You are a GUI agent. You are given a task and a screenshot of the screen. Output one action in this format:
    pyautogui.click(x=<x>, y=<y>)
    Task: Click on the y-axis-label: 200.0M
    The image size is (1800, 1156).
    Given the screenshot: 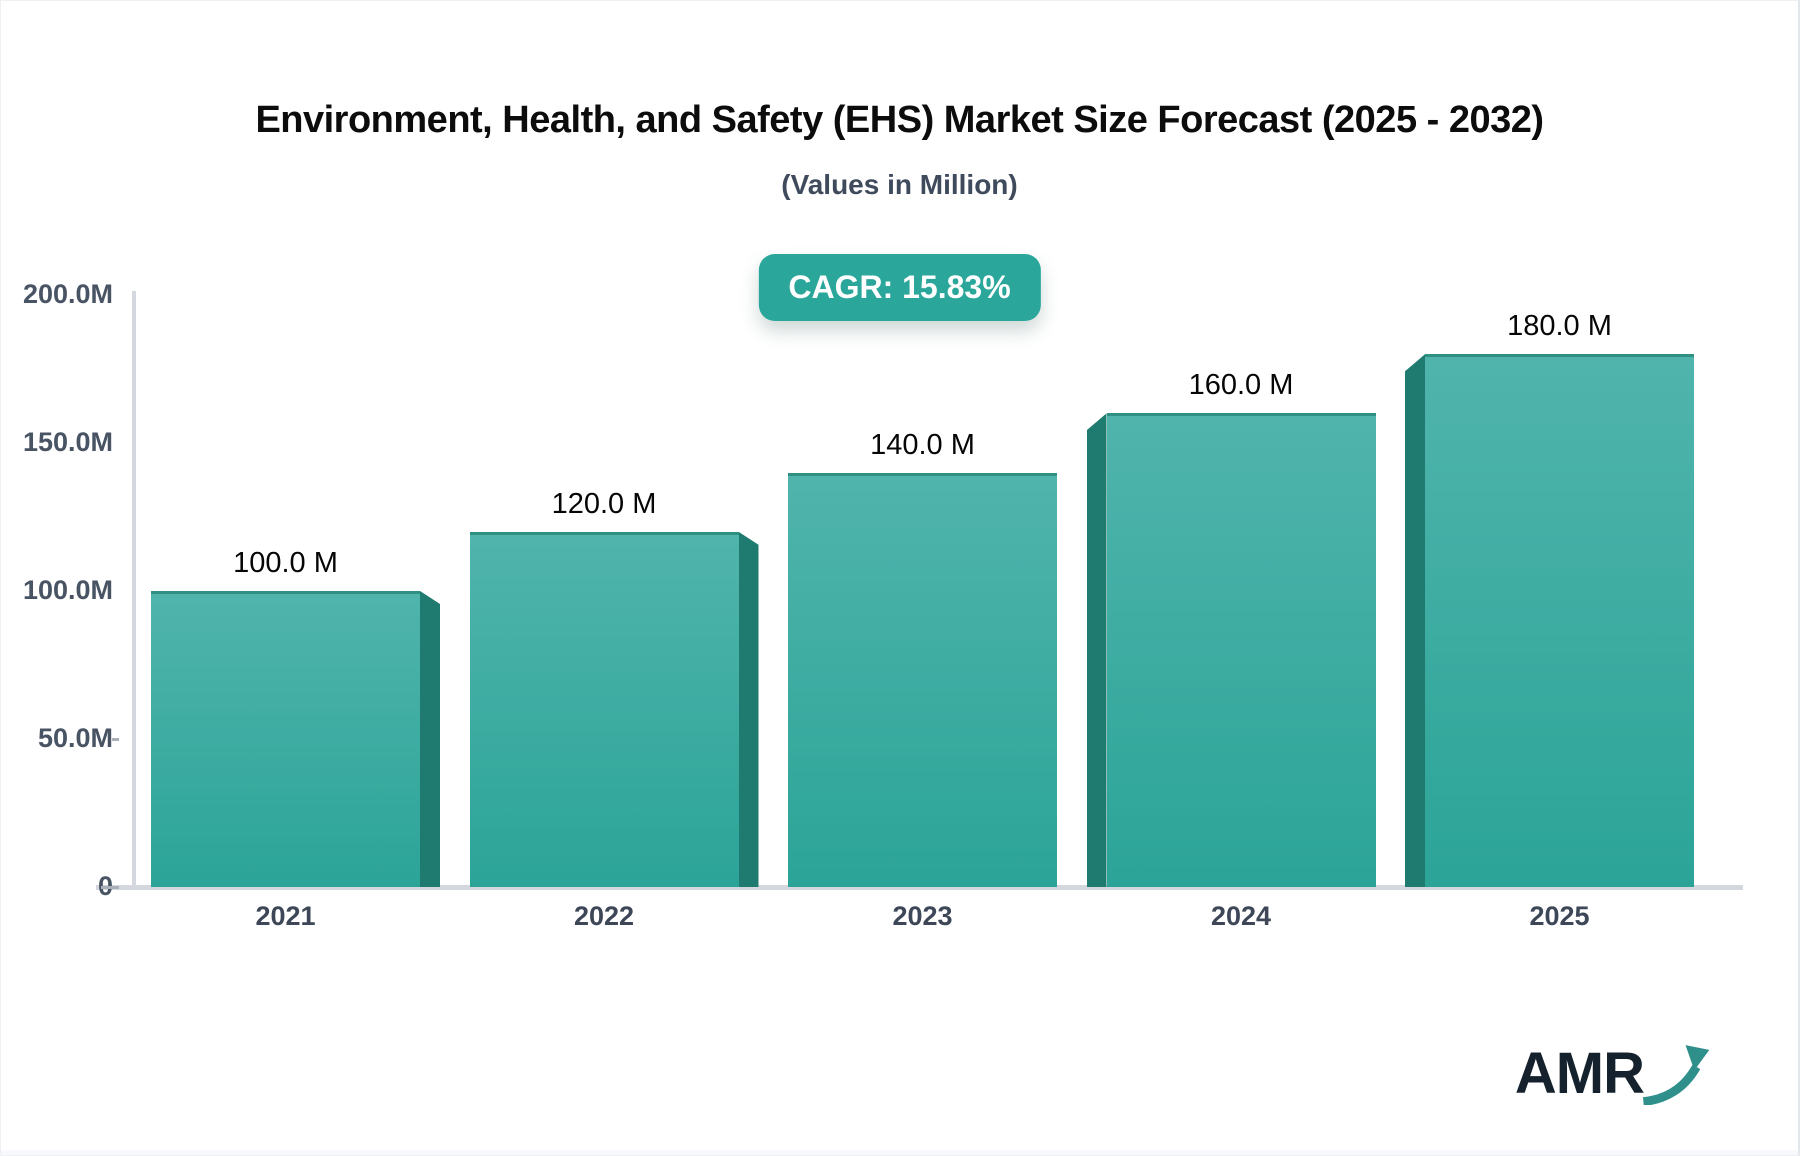 What is the action you would take?
    pyautogui.click(x=67, y=294)
    